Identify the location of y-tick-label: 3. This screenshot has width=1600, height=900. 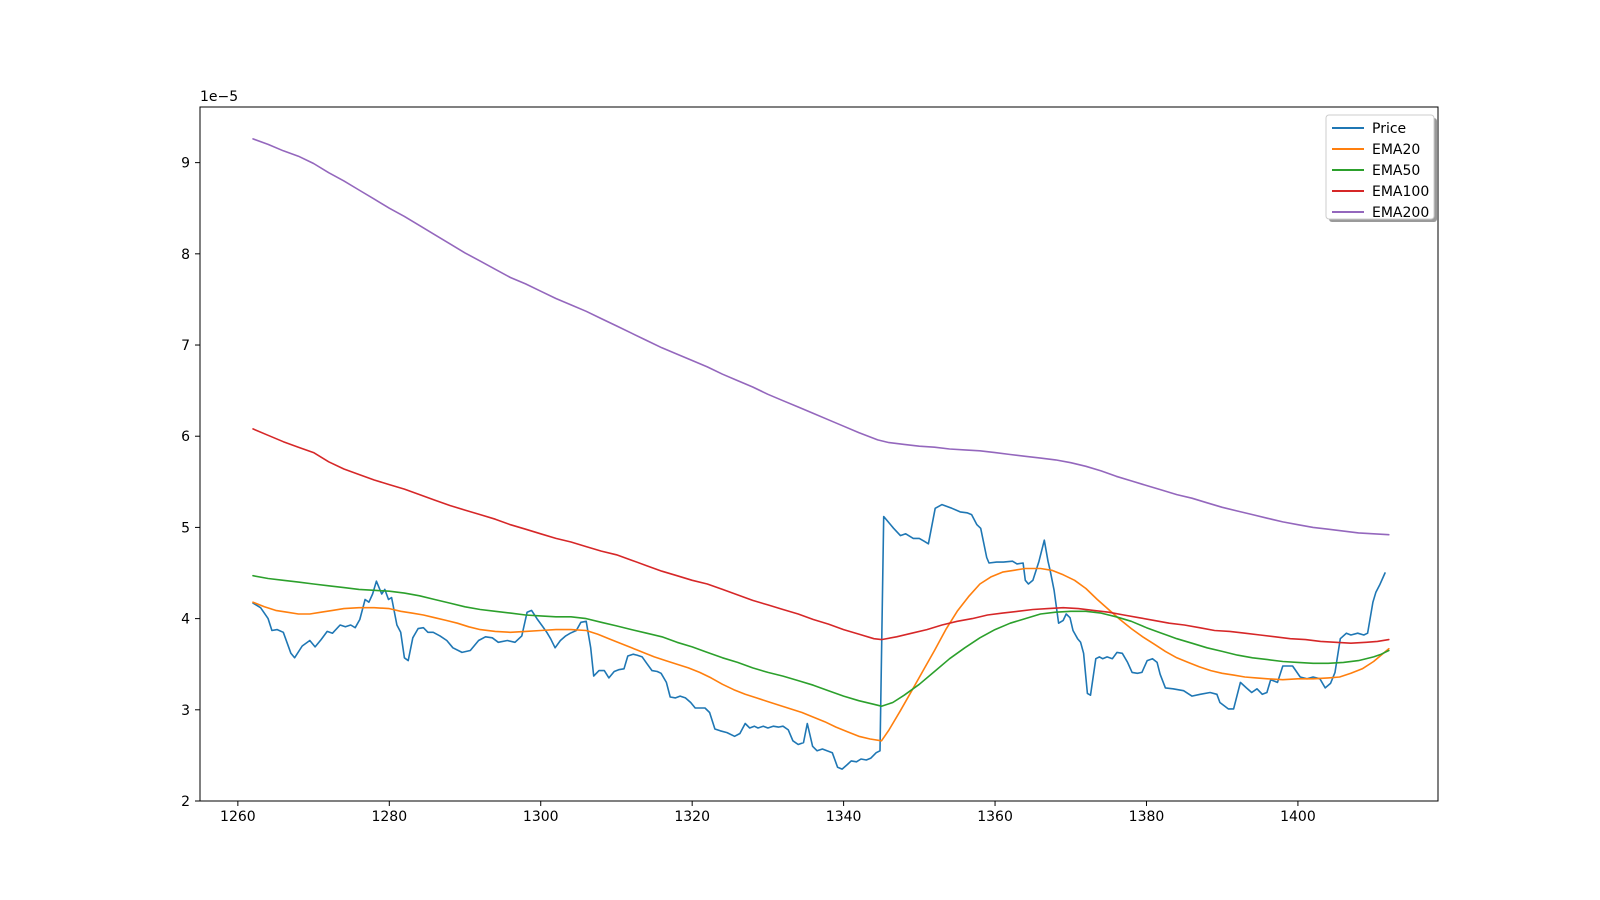
(185, 711).